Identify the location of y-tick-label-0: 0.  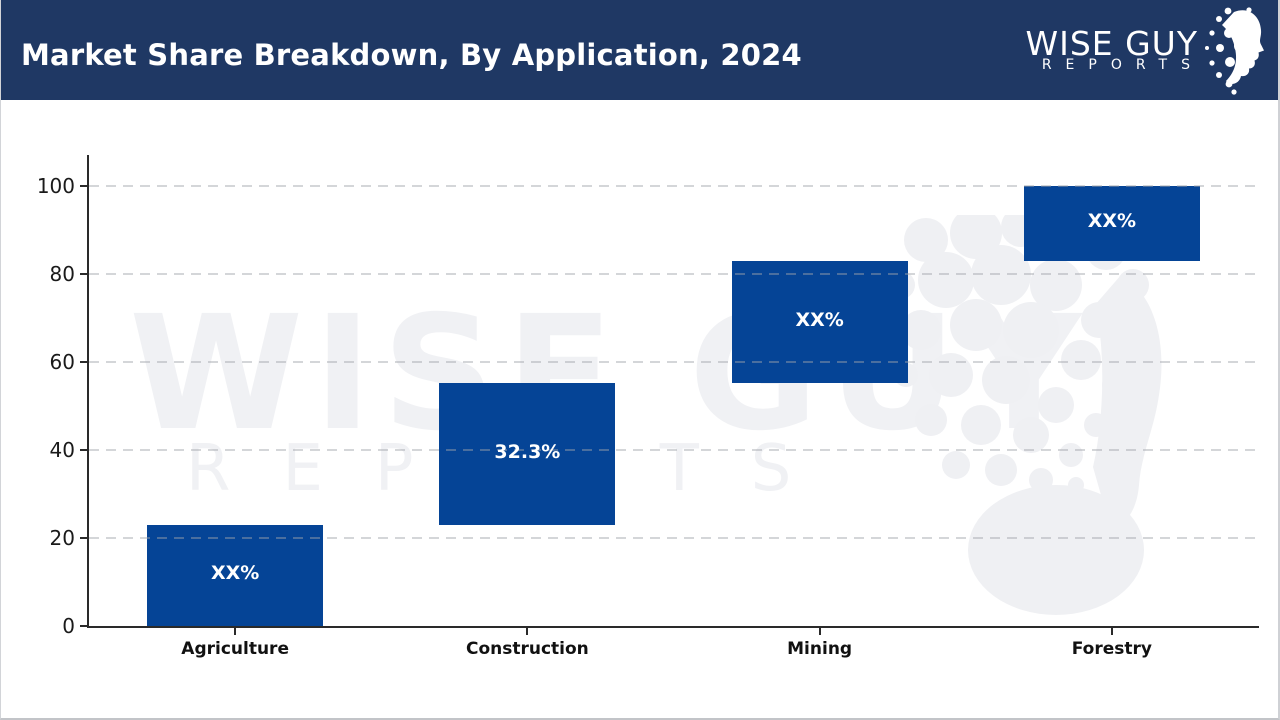
(68, 626).